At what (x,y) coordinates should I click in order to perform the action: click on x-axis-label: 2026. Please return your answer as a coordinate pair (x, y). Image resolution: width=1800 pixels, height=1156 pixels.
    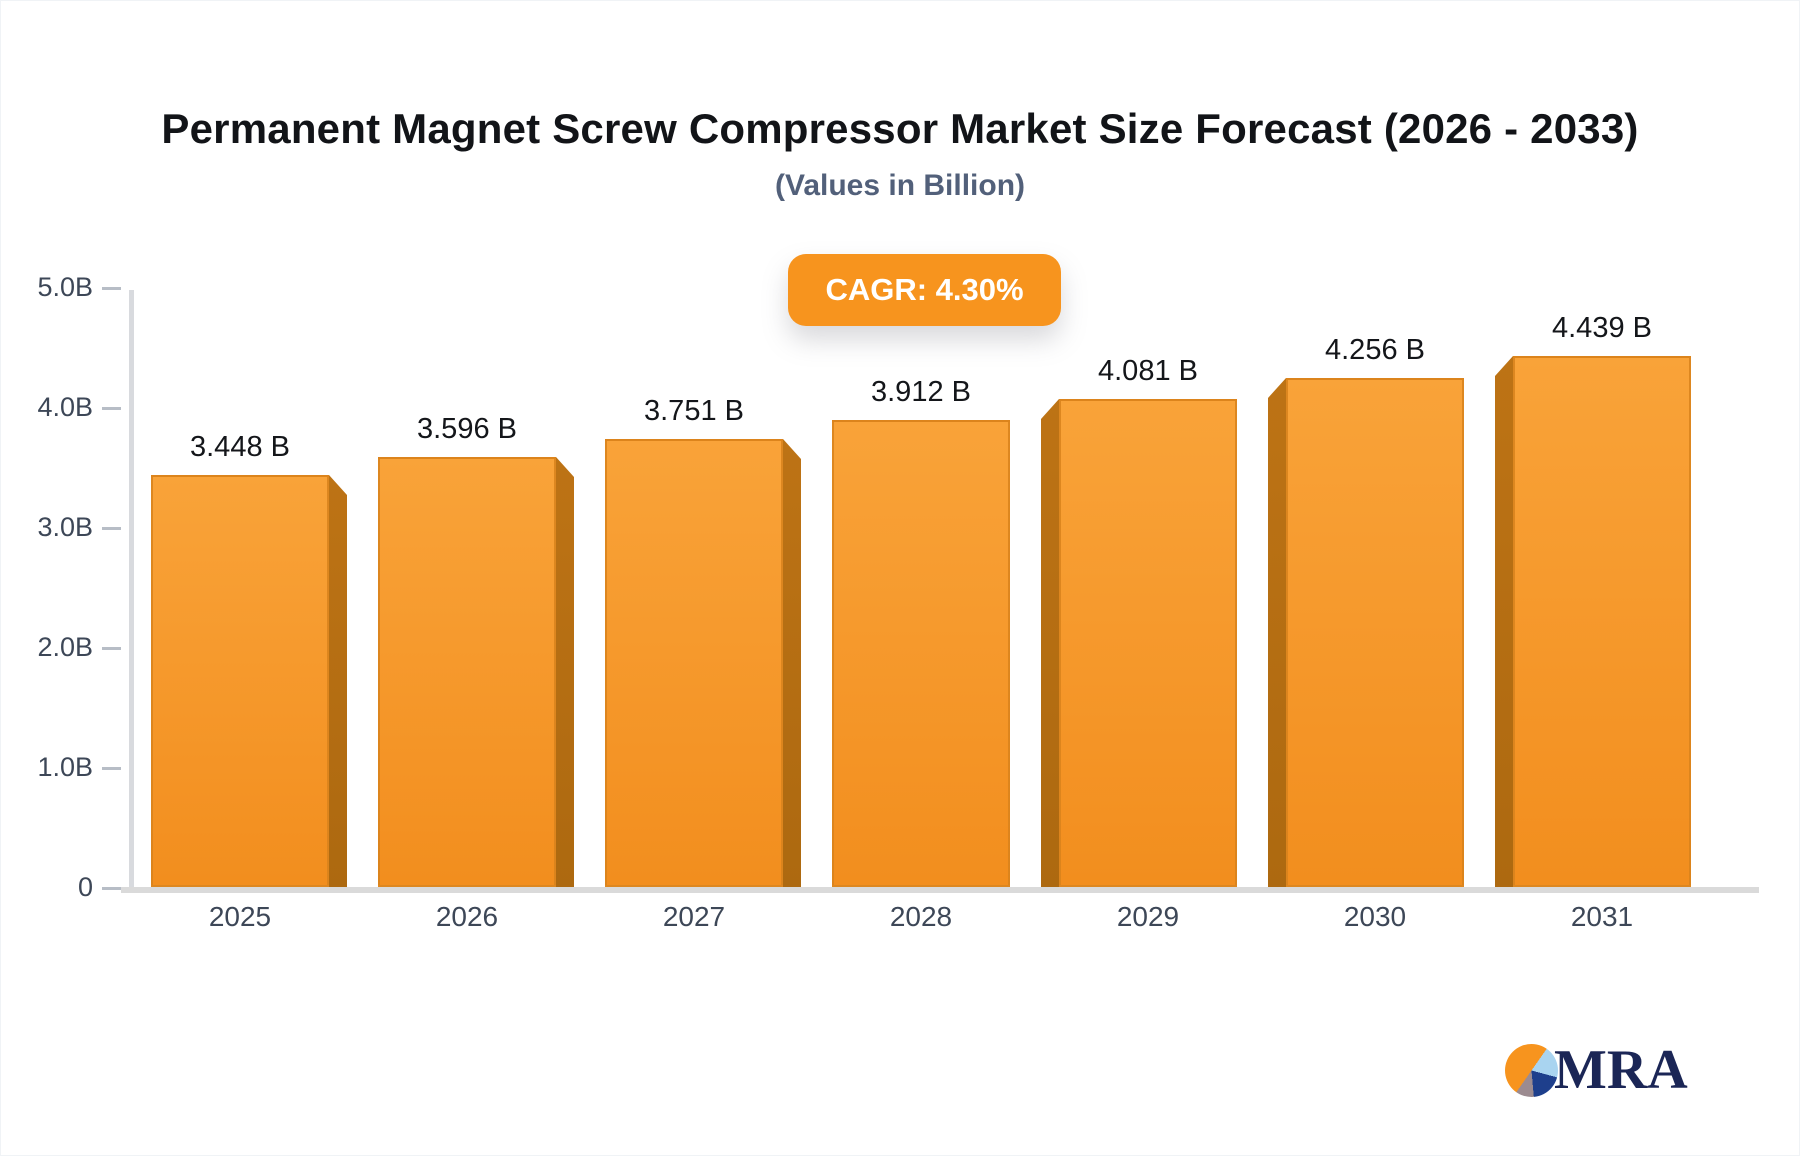
    Looking at the image, I should click on (467, 916).